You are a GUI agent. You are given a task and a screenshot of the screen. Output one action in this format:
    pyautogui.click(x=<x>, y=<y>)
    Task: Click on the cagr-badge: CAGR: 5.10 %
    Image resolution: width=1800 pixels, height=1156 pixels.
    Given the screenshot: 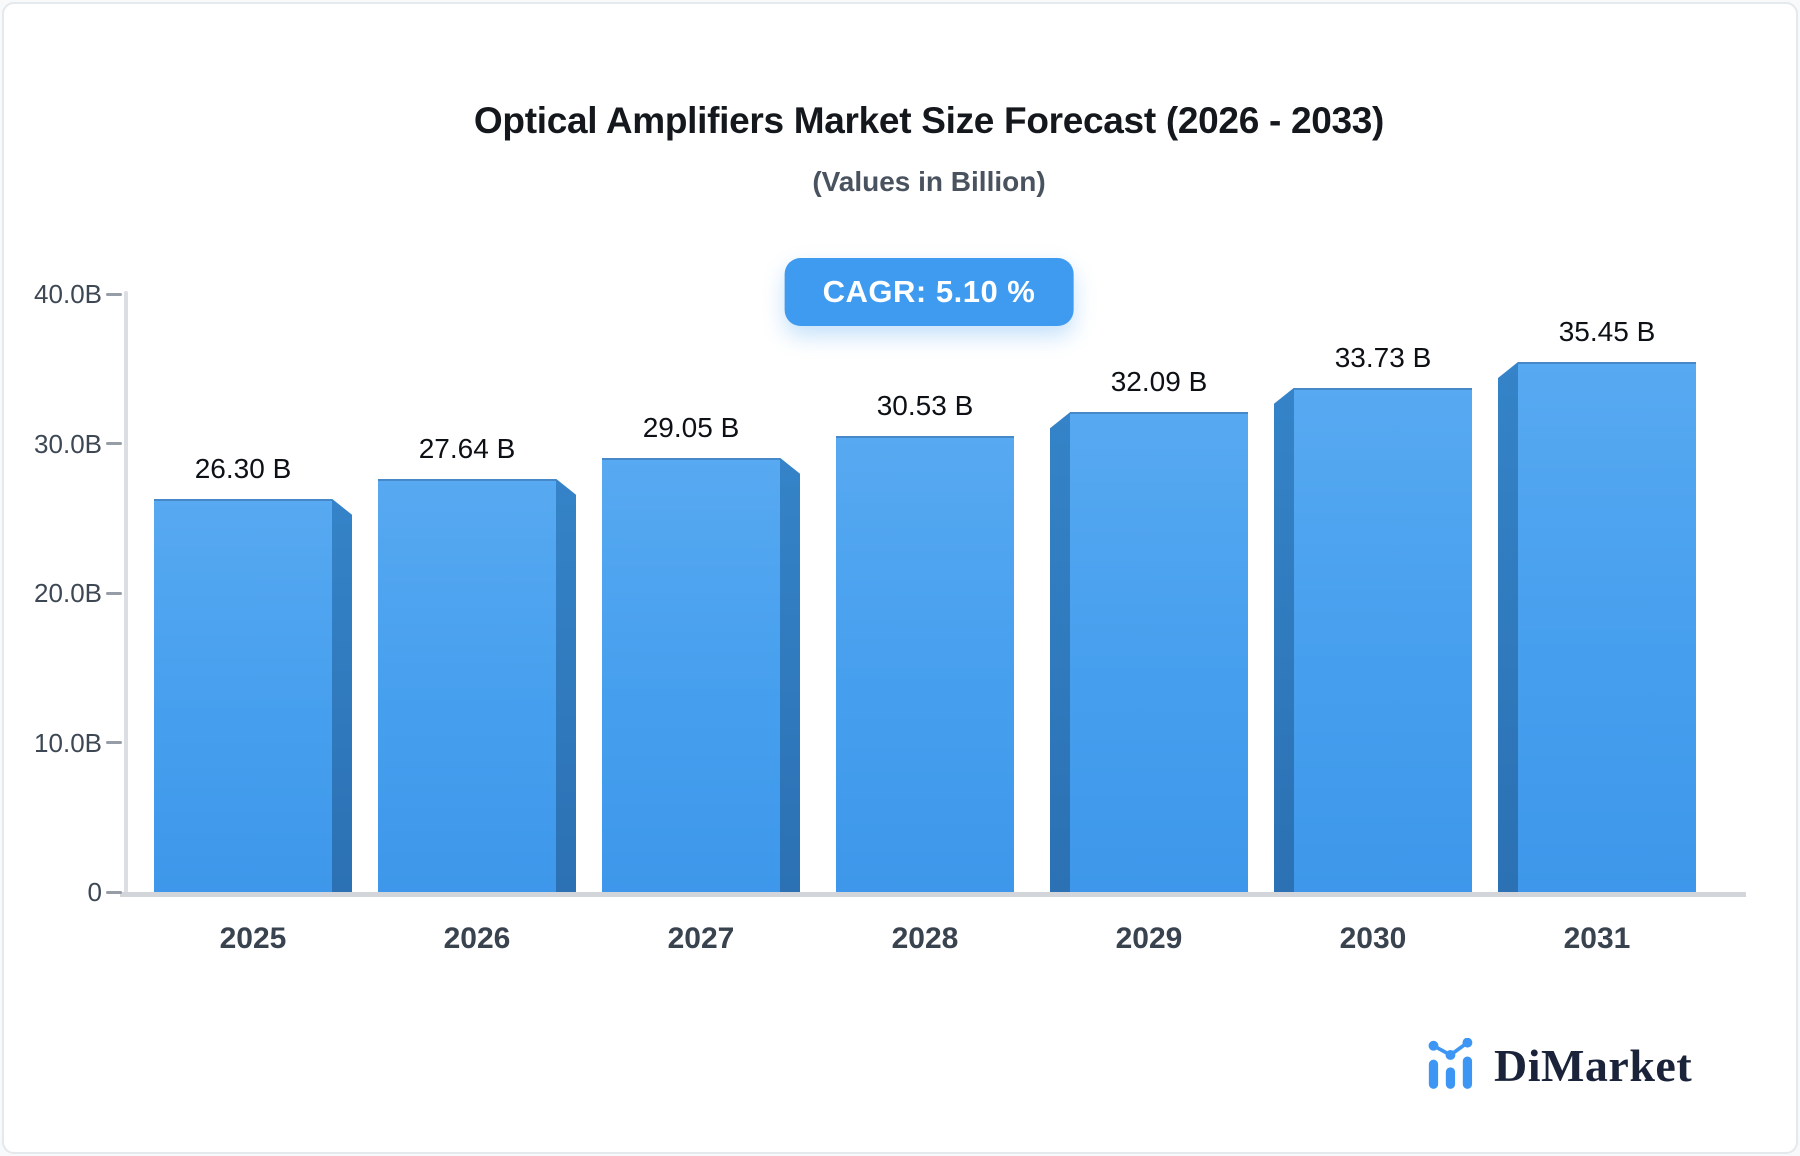 What is the action you would take?
    pyautogui.click(x=929, y=292)
    